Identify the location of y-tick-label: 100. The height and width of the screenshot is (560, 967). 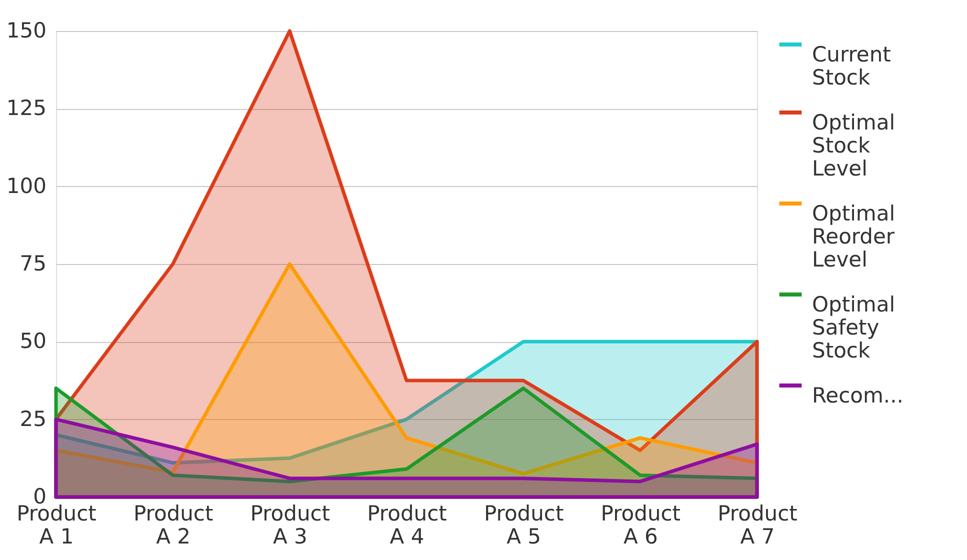
(26, 186).